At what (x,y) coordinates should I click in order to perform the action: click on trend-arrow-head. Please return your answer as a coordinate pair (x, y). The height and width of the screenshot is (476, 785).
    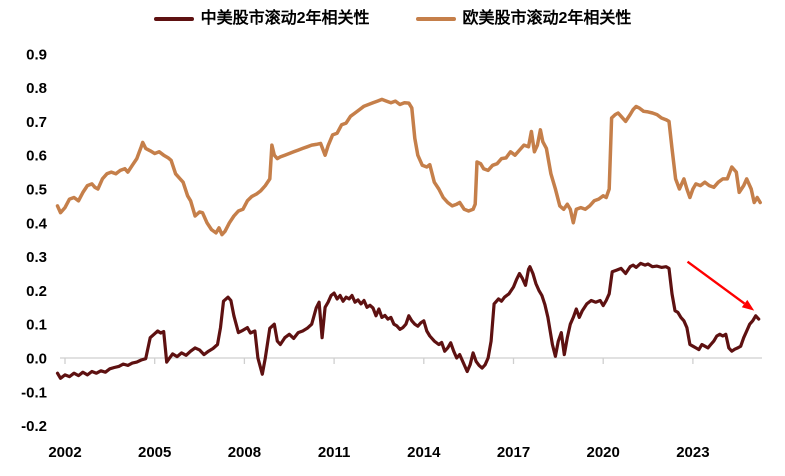
    Looking at the image, I should click on (748, 305).